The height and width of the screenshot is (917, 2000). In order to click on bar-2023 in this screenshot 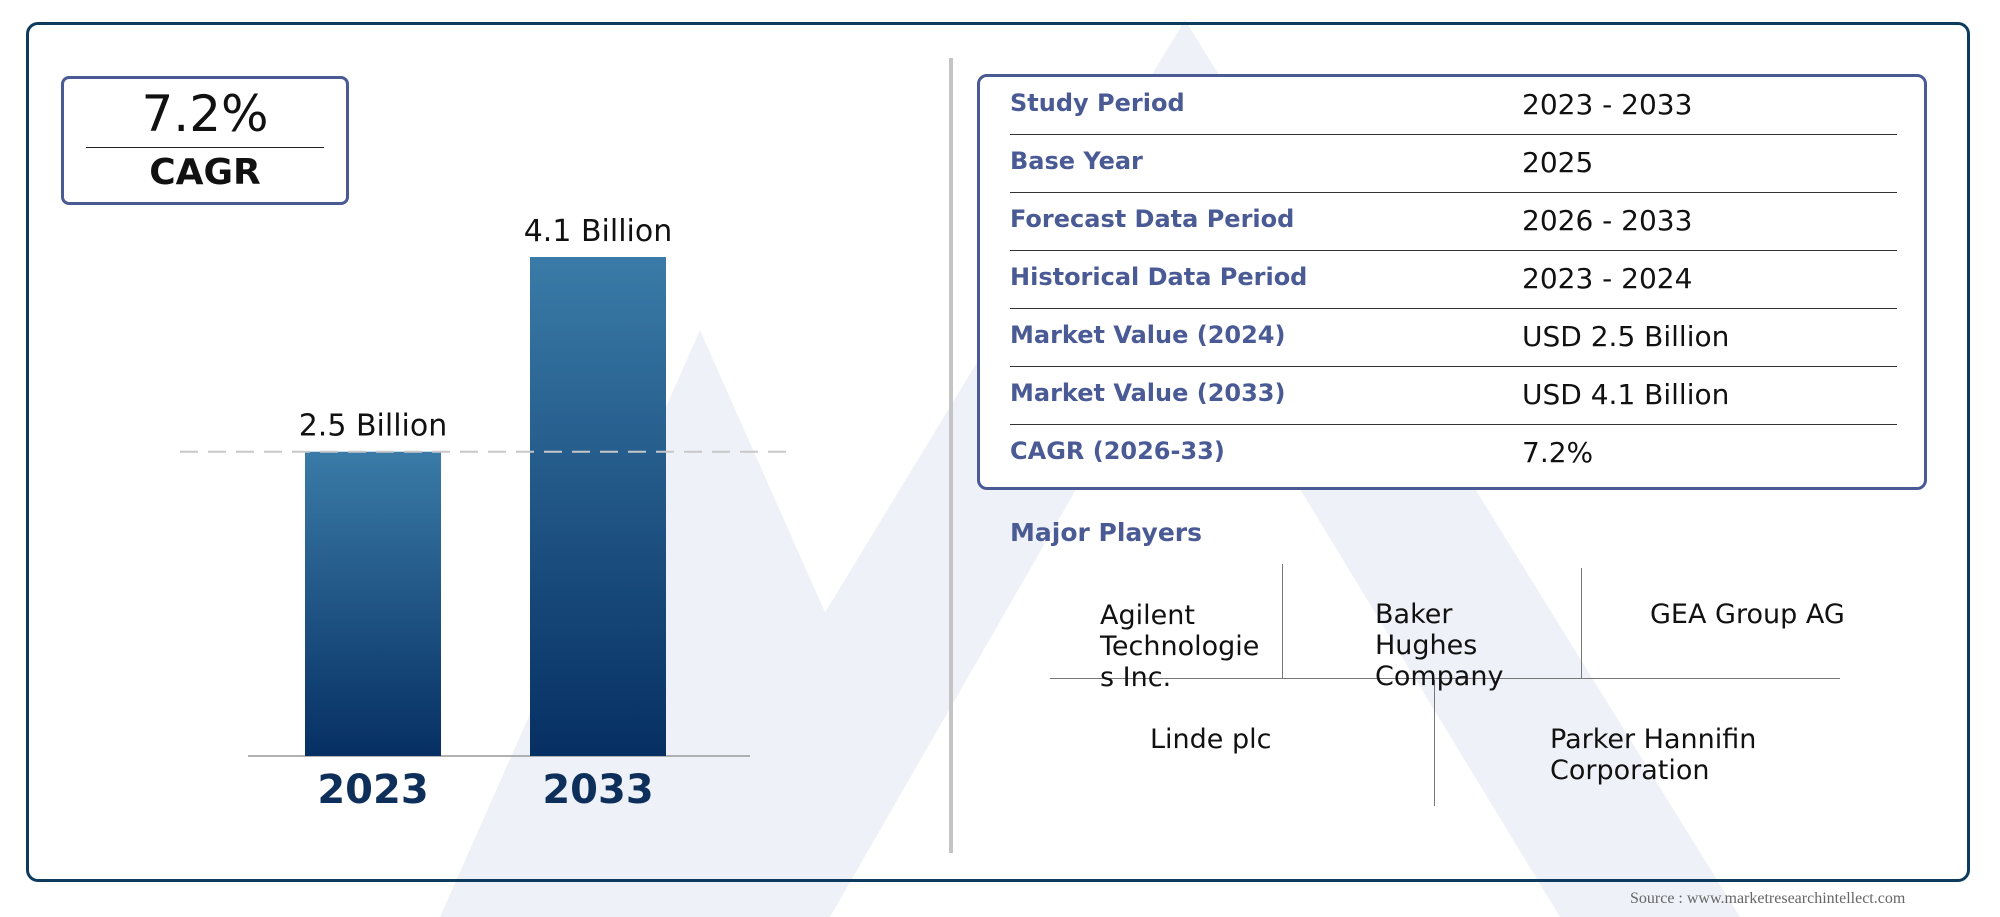, I will do `click(373, 603)`.